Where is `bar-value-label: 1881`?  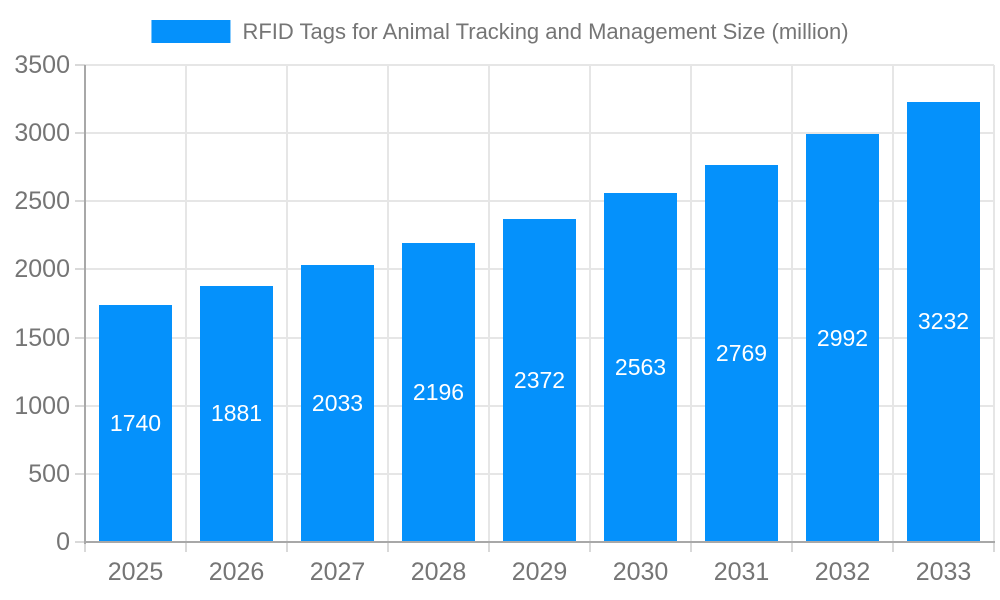 bar-value-label: 1881 is located at coordinates (236, 413).